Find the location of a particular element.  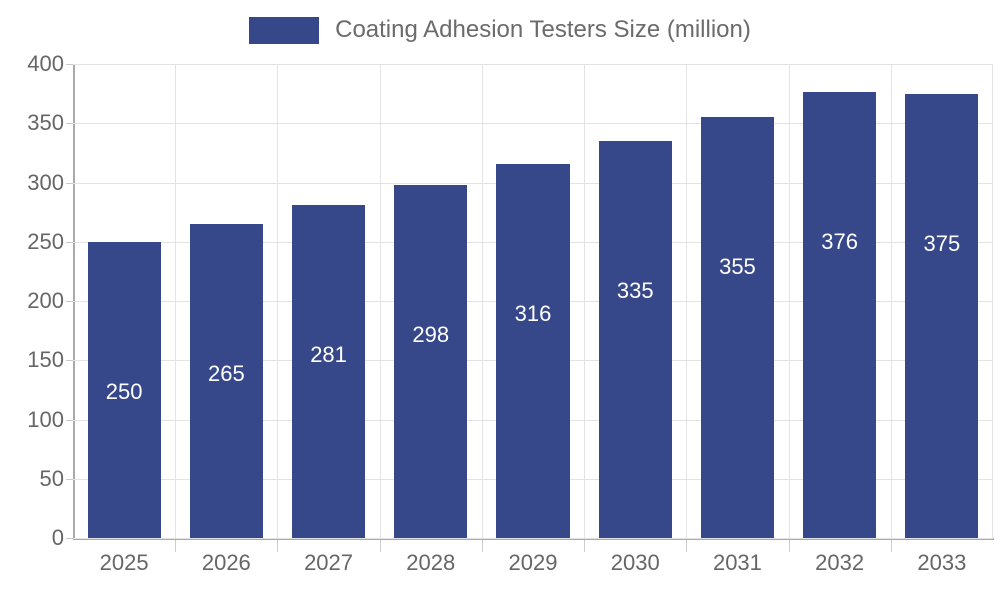

legend-item-coating-adhesion-testers-size: Coating Adhesion Testers Size (million) is located at coordinates (500, 30).